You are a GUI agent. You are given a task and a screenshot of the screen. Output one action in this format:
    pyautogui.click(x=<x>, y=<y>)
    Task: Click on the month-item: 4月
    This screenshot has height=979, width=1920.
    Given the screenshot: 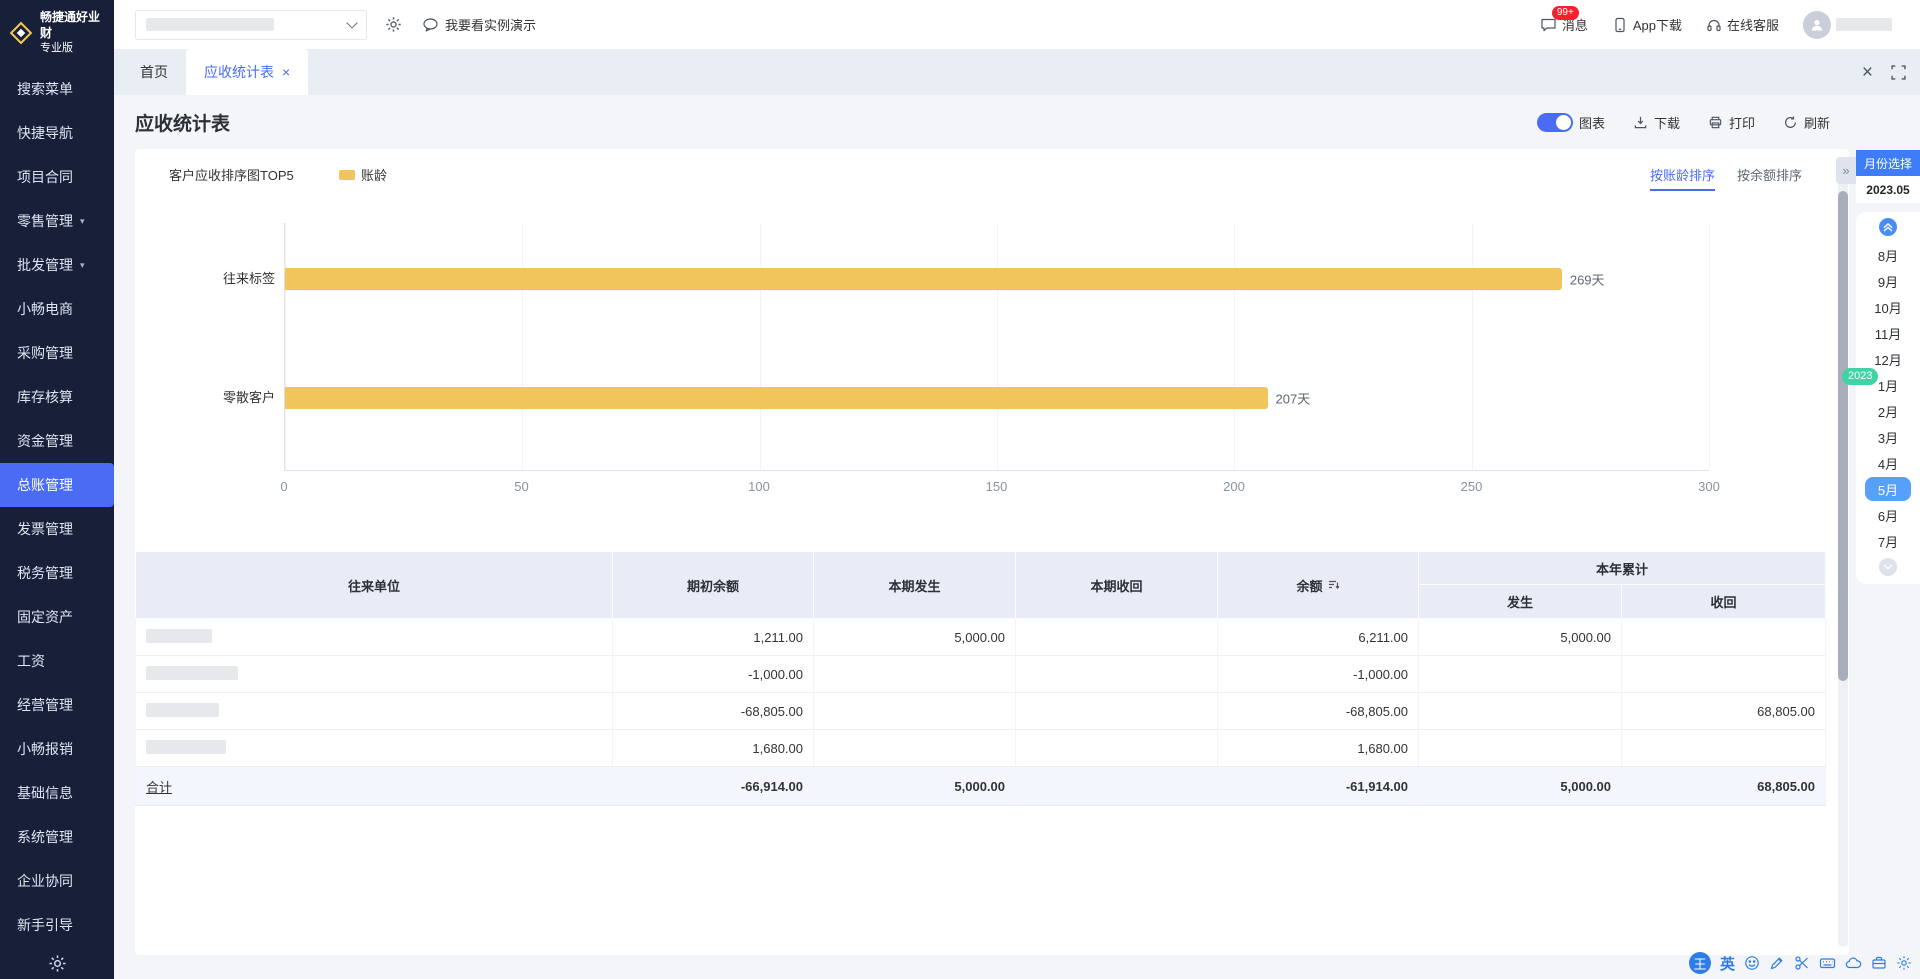 What is the action you would take?
    pyautogui.click(x=1888, y=463)
    